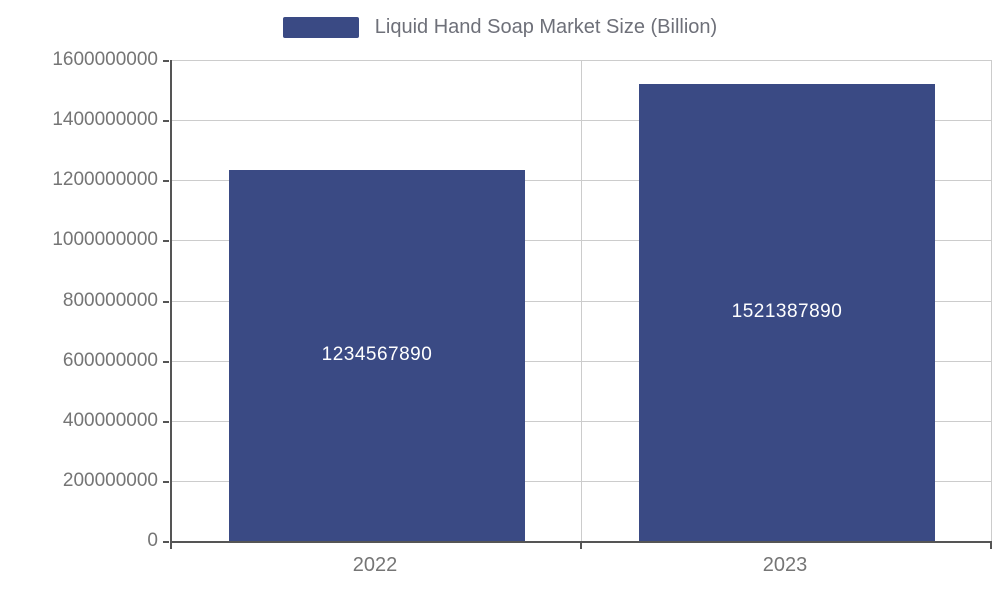 This screenshot has height=600, width=1000. Describe the element at coordinates (110, 300) in the screenshot. I see `y-axis-tick-label: 800000000` at that location.